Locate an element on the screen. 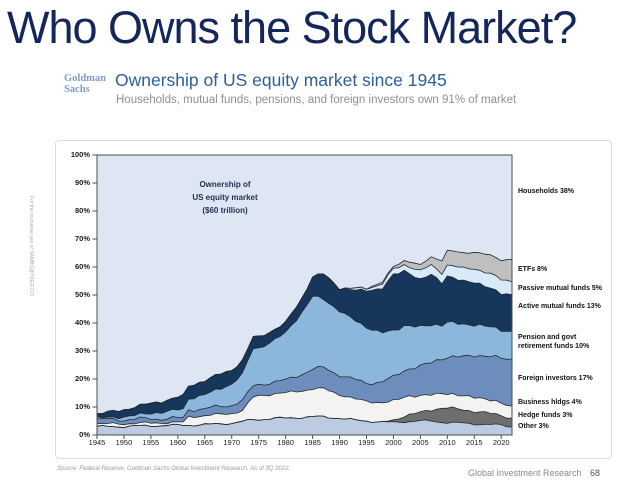 The width and height of the screenshot is (640, 487). x-axis-label: 1990 is located at coordinates (339, 442).